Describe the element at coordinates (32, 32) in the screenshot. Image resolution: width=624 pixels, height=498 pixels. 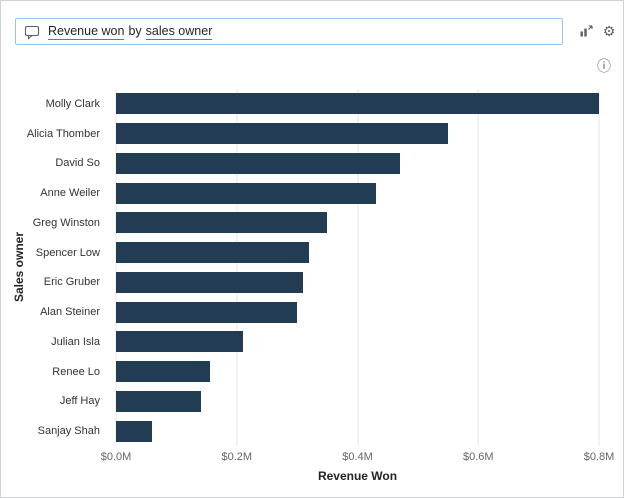
I see `chat-bubble-icon` at that location.